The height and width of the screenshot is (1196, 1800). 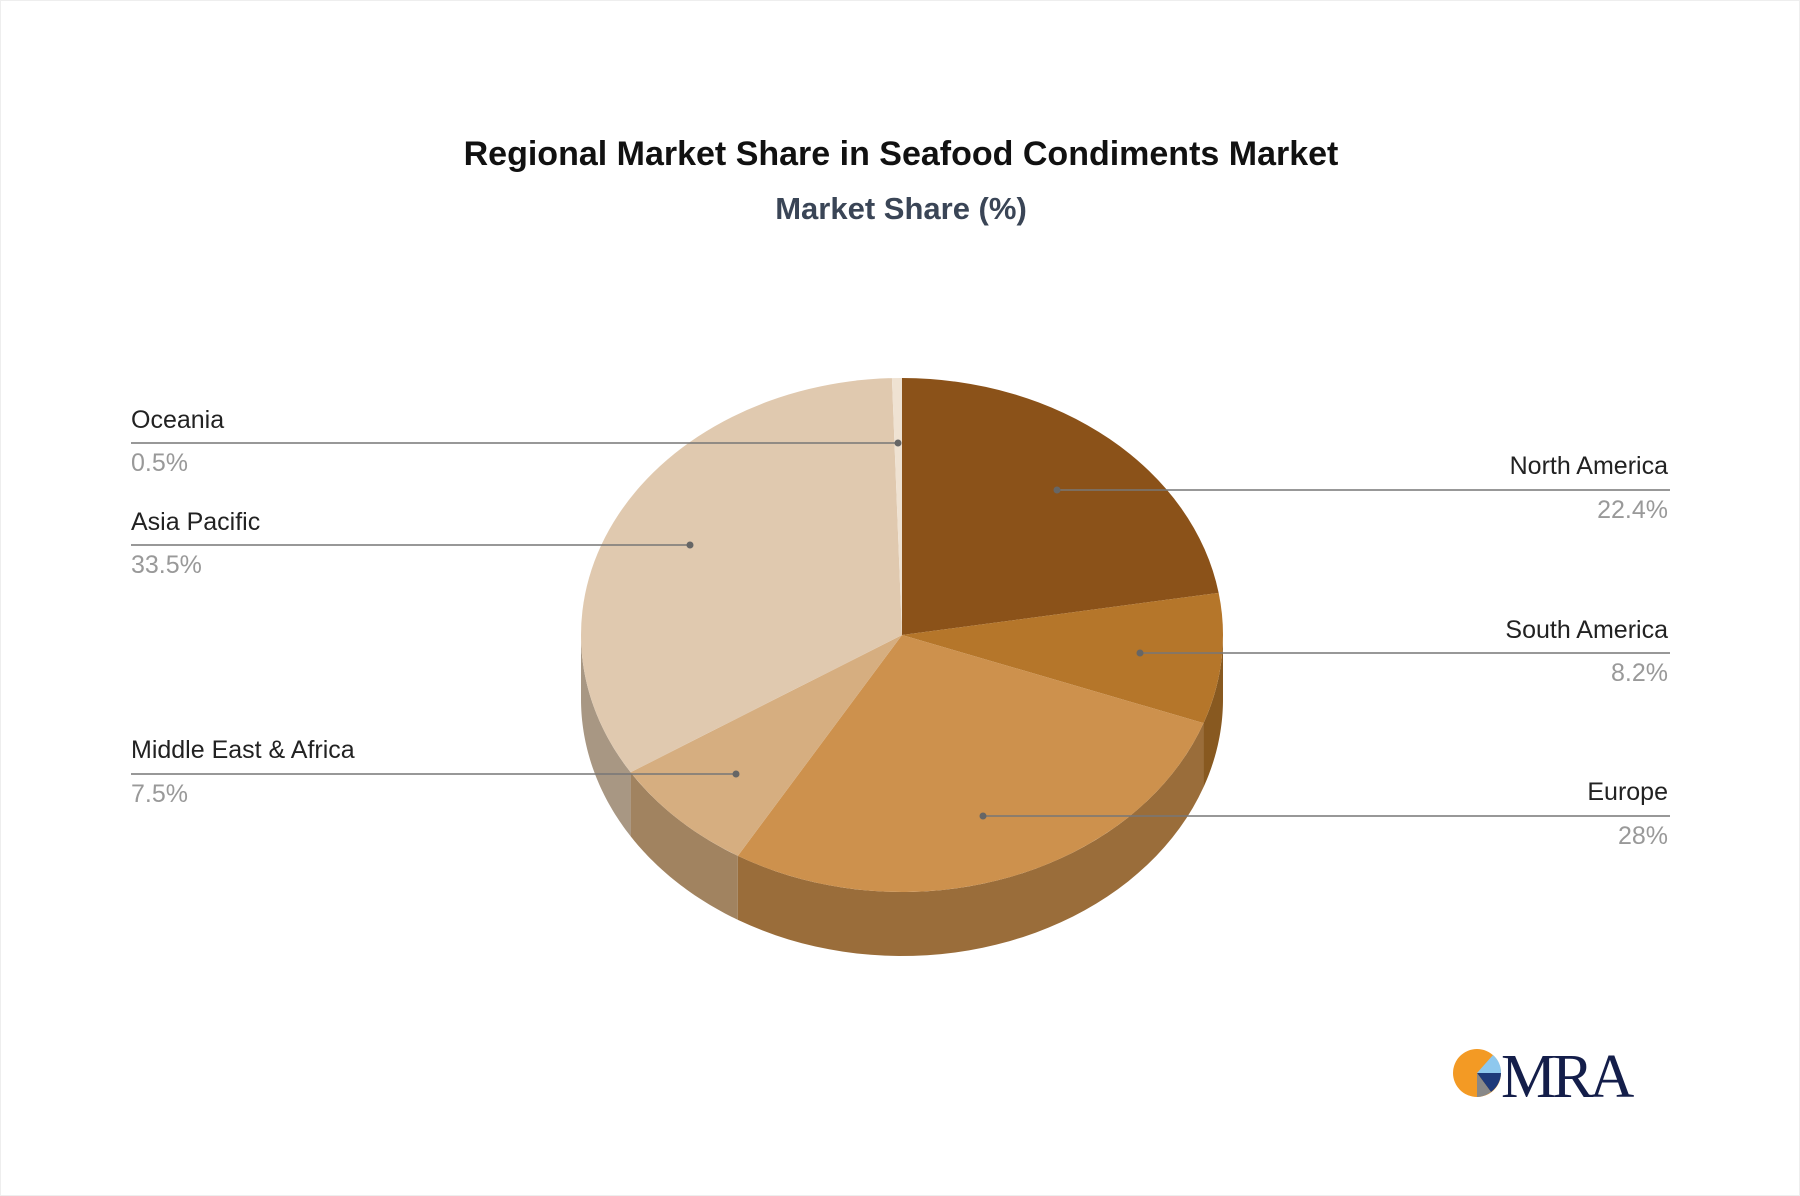 I want to click on pie-slice-europe, so click(x=970, y=763).